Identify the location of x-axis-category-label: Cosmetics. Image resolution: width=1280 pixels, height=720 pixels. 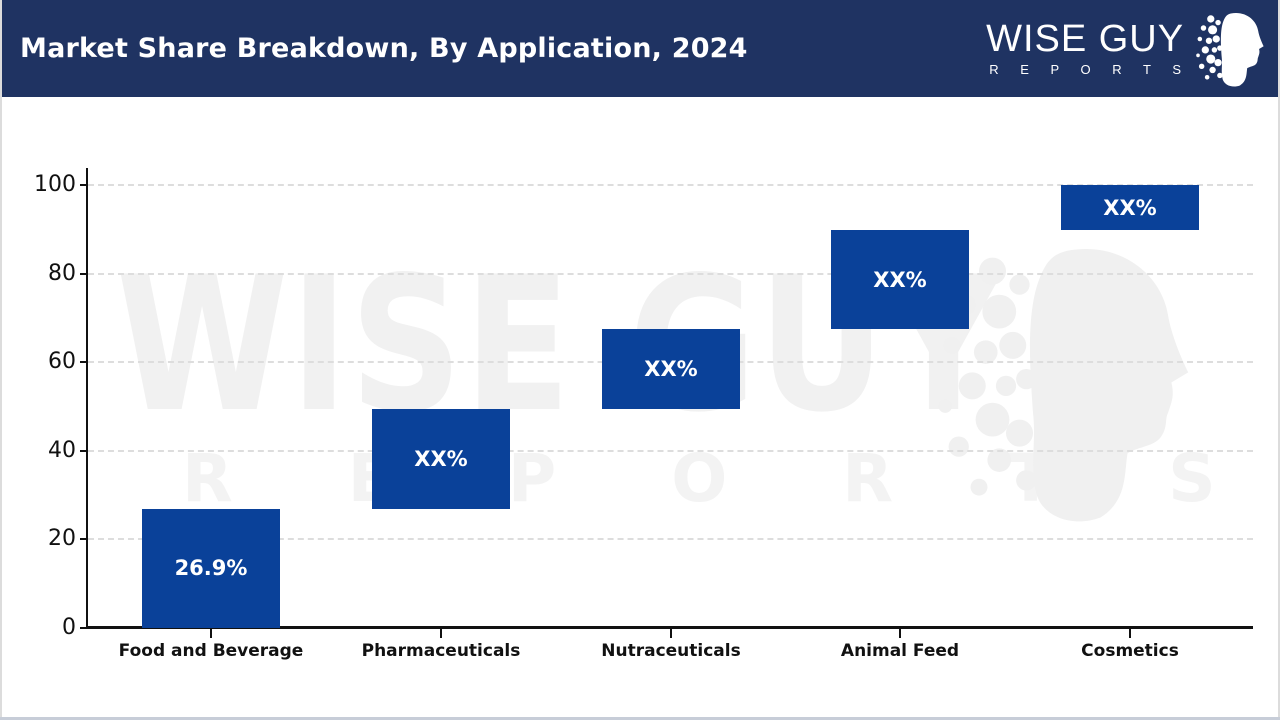
(1130, 651).